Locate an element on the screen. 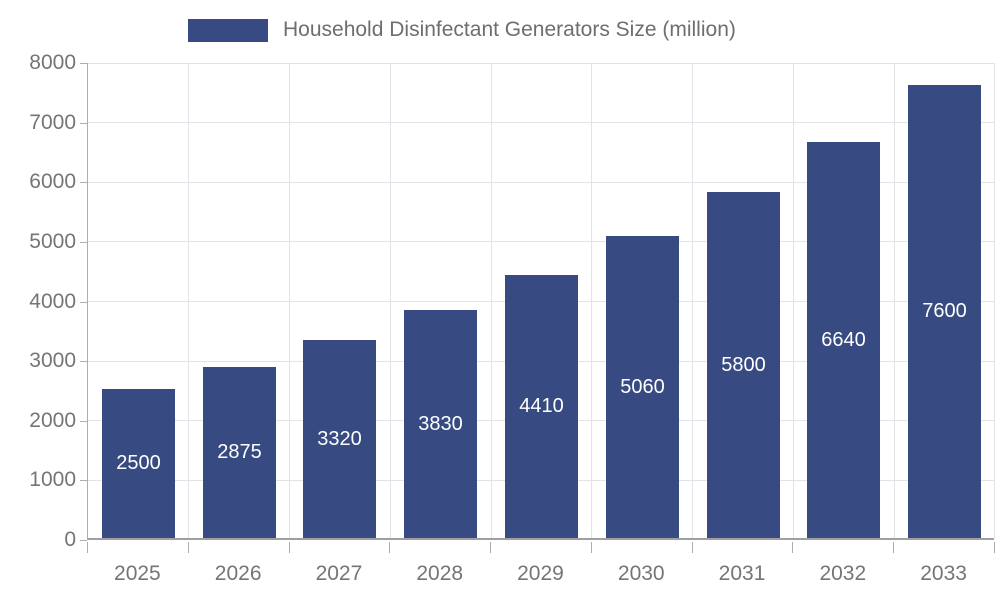 This screenshot has width=1000, height=600. bar-value-label: 5060 is located at coordinates (642, 386).